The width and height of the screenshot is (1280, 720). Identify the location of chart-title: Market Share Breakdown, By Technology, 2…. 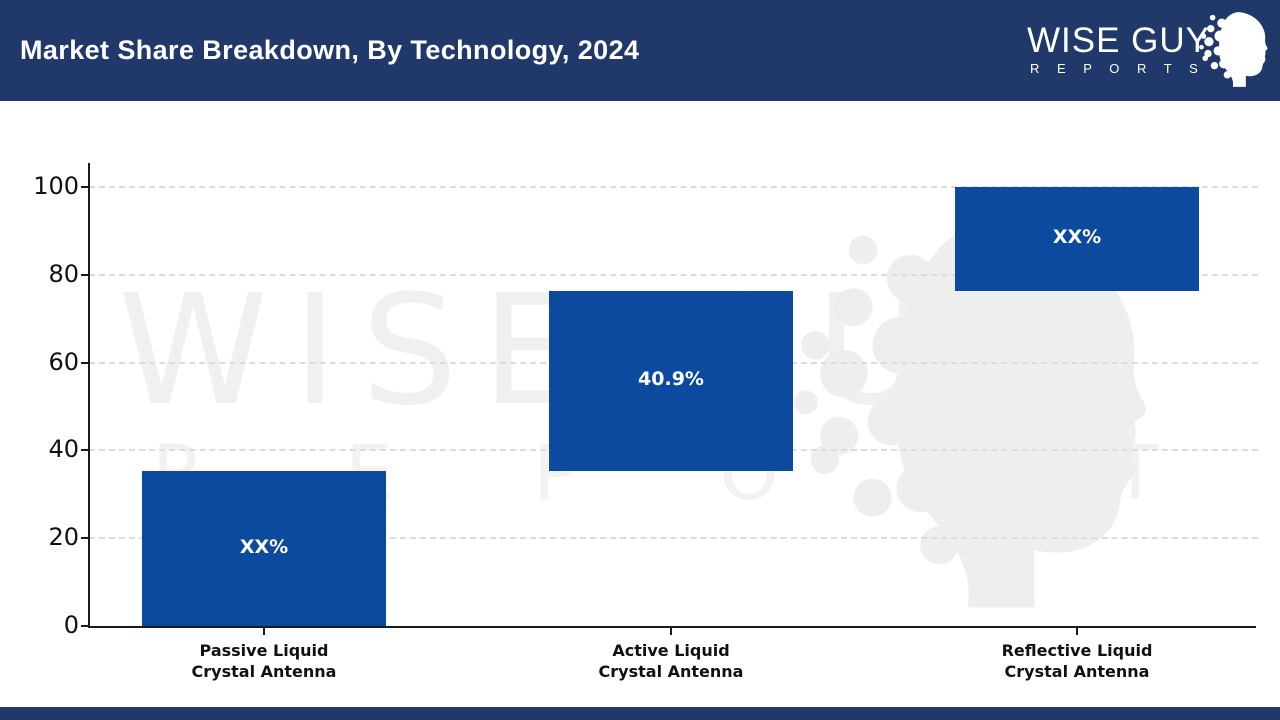
(330, 50).